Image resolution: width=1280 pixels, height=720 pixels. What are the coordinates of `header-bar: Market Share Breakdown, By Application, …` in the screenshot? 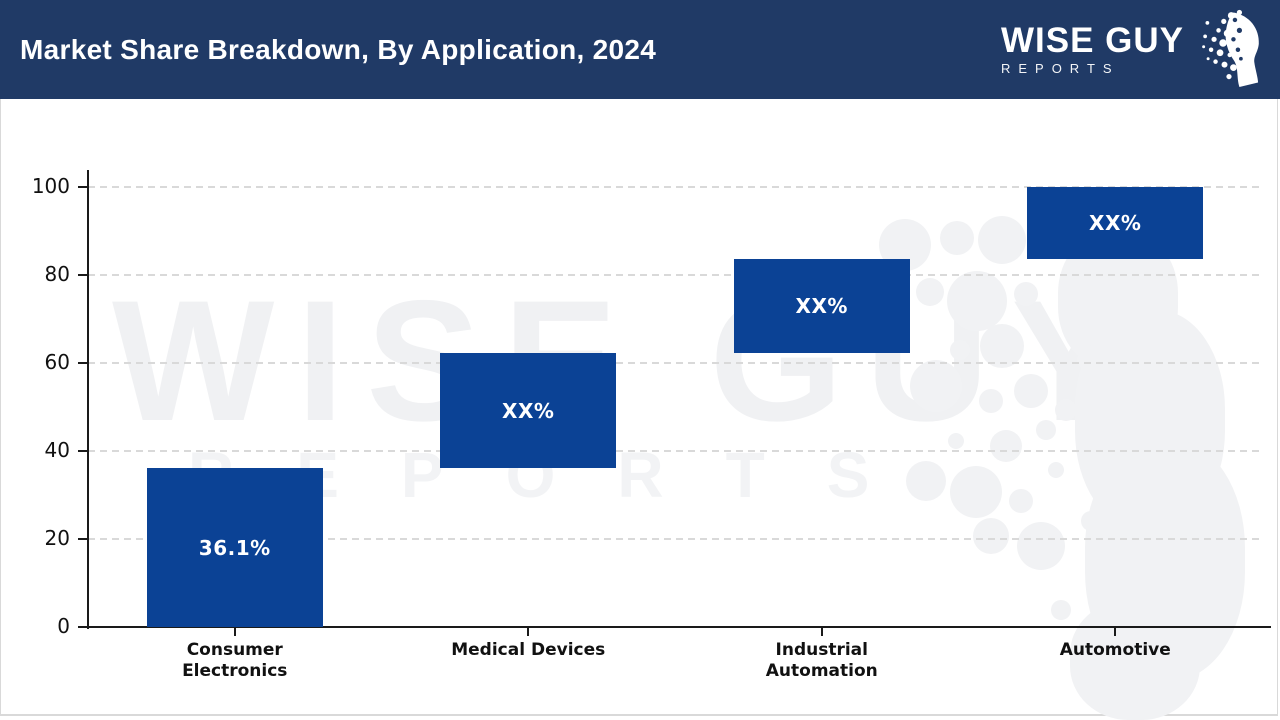 It's located at (640, 49).